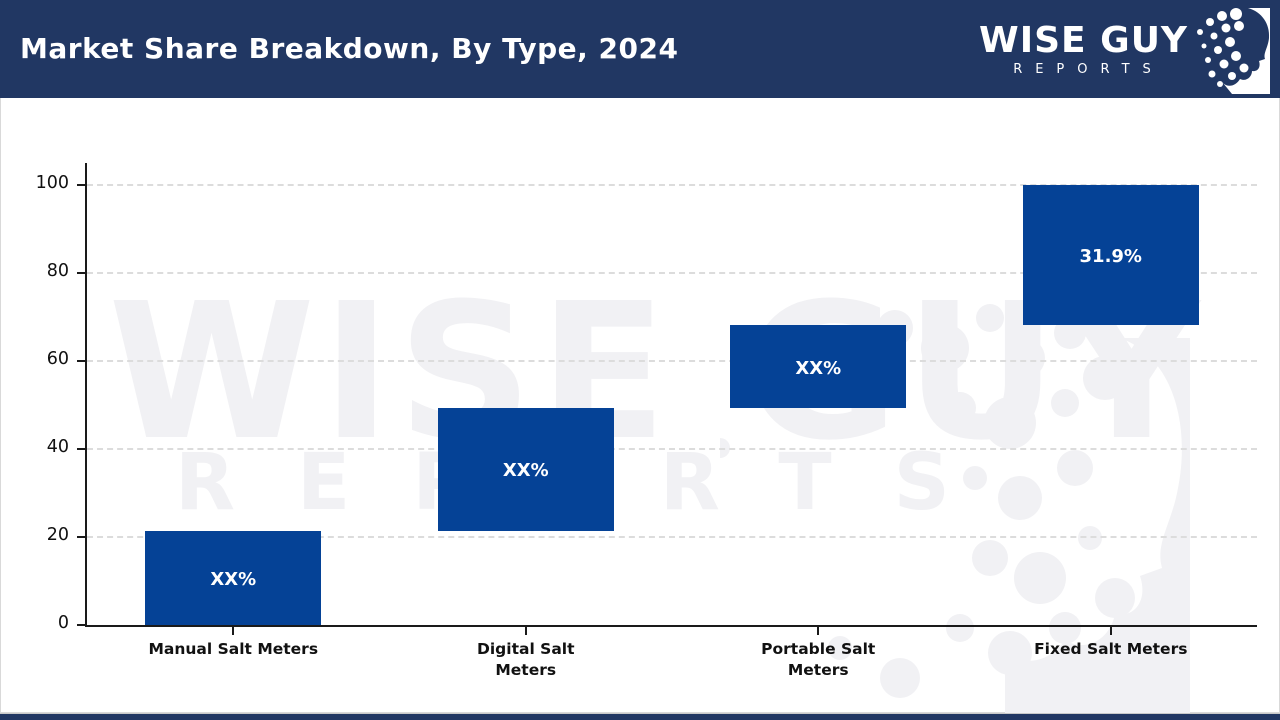 The width and height of the screenshot is (1280, 720). Describe the element at coordinates (57, 359) in the screenshot. I see `y-tick-label-60: 60` at that location.